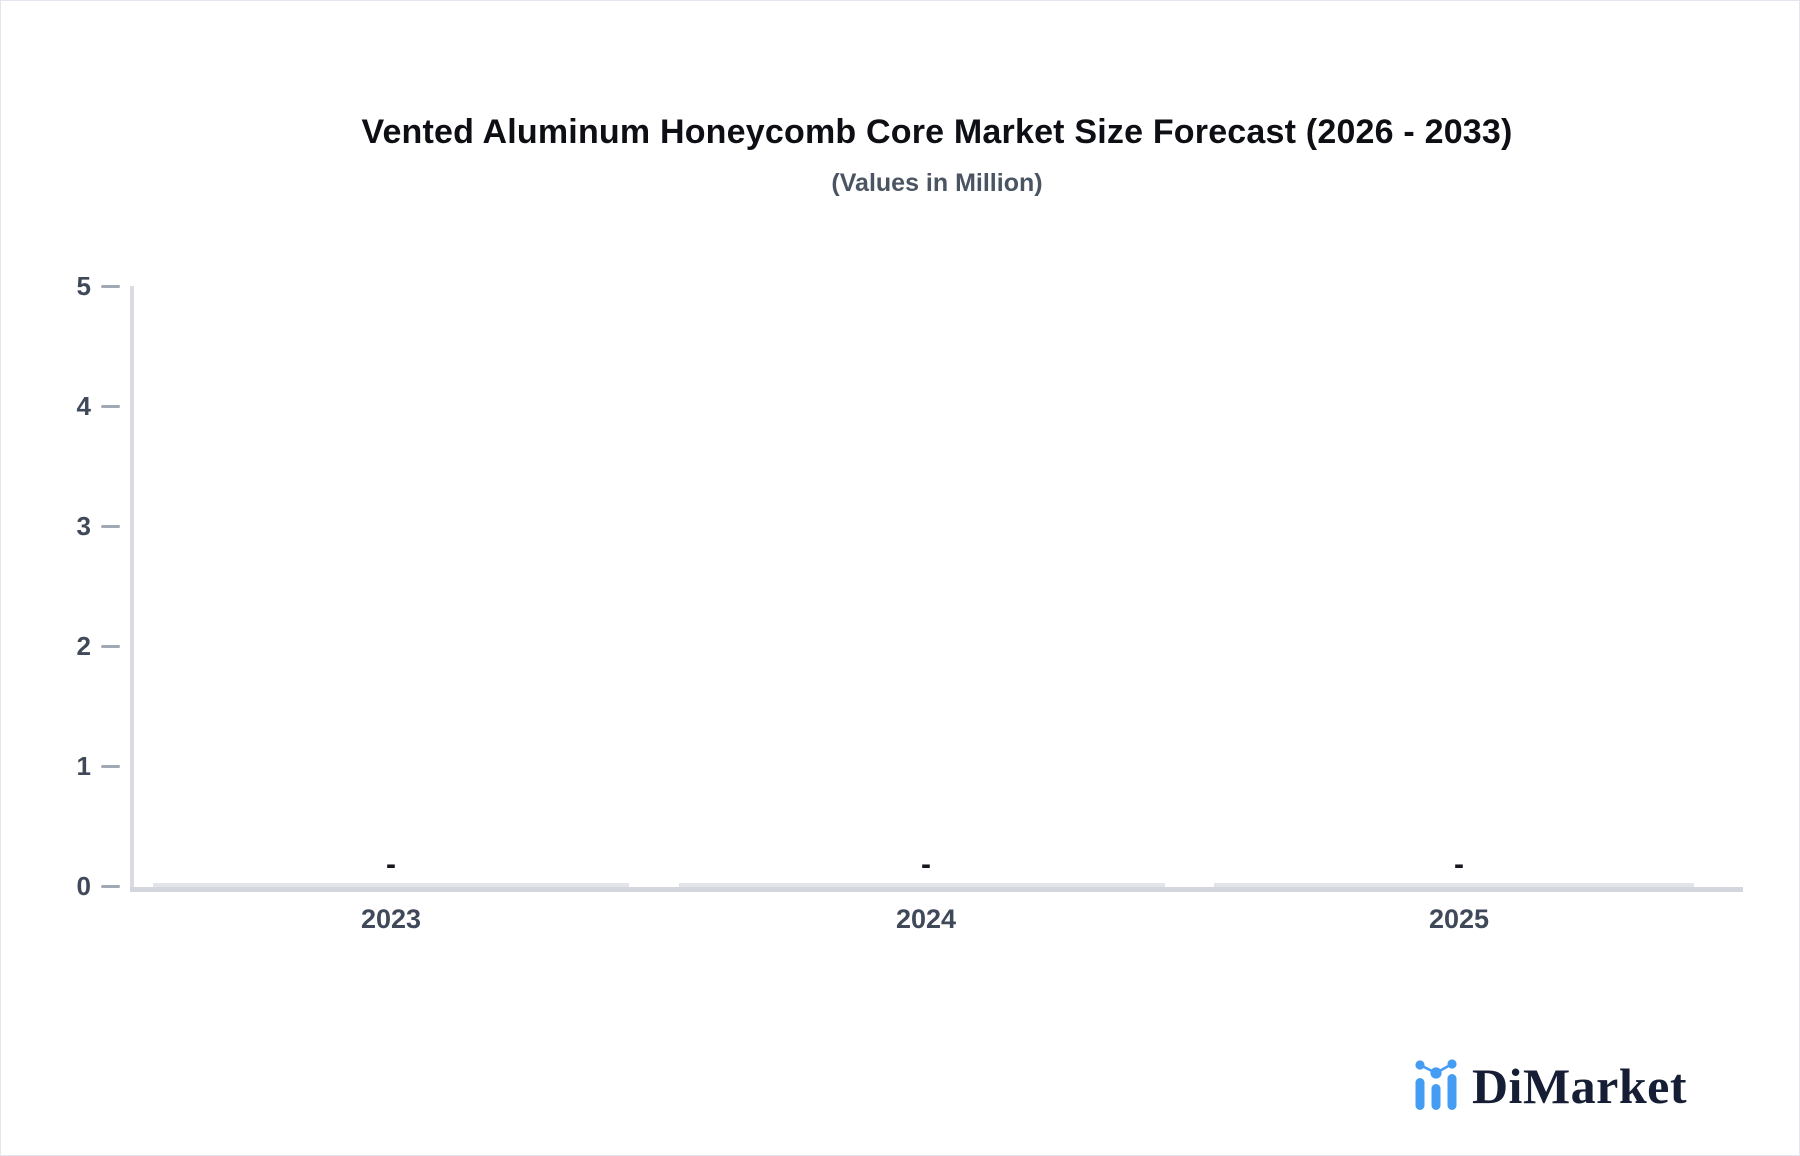 This screenshot has height=1156, width=1800. Describe the element at coordinates (1459, 864) in the screenshot. I see `value-label-2025: -` at that location.